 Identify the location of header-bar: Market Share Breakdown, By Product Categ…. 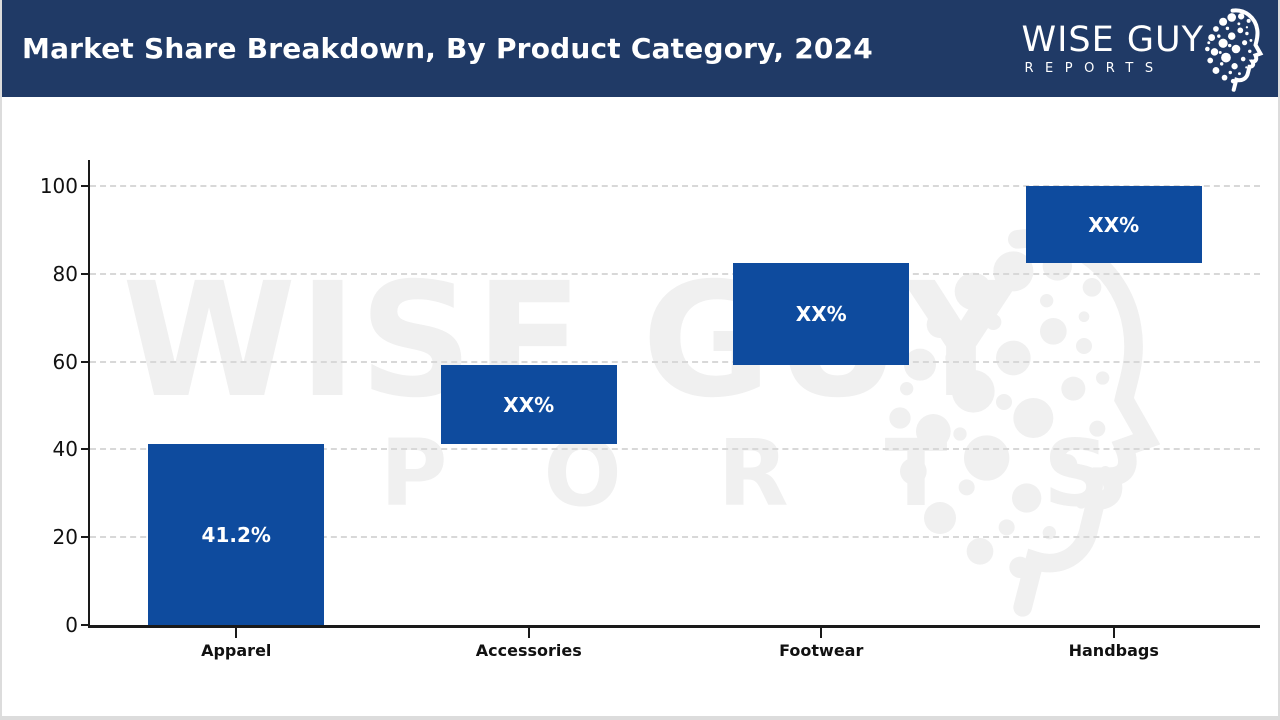
(640, 48).